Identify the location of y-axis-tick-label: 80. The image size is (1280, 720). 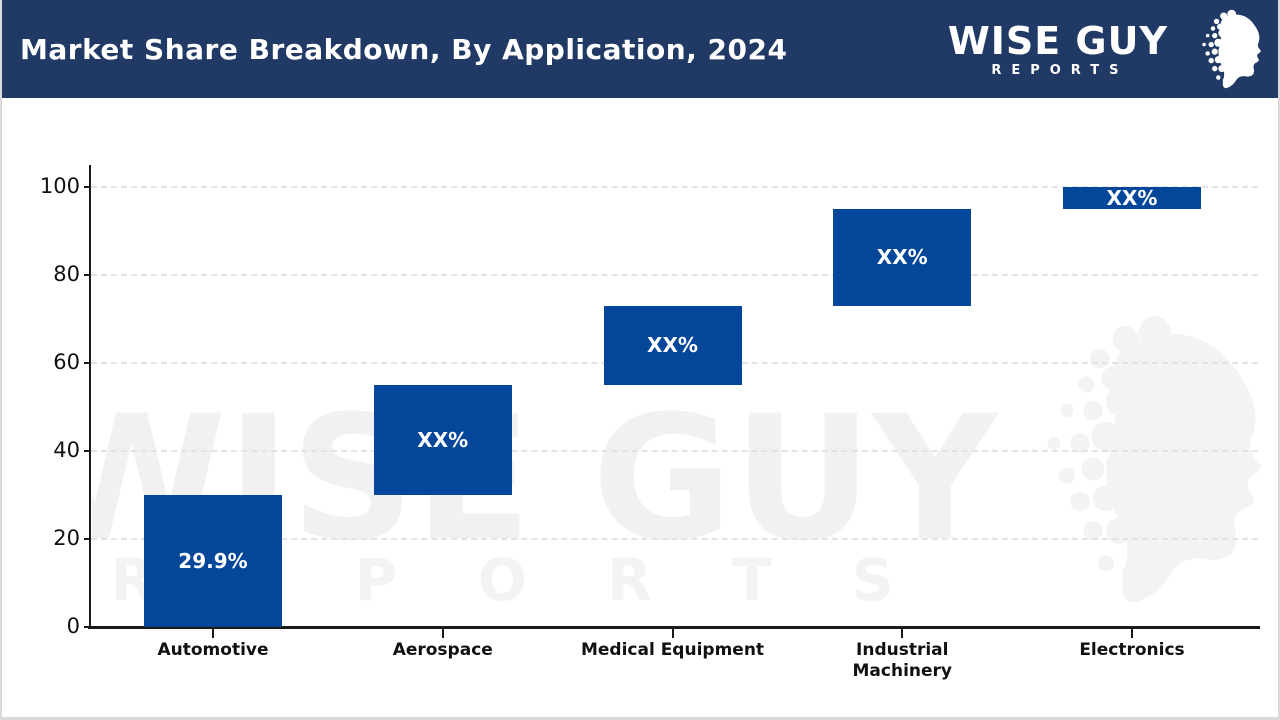
(66, 274).